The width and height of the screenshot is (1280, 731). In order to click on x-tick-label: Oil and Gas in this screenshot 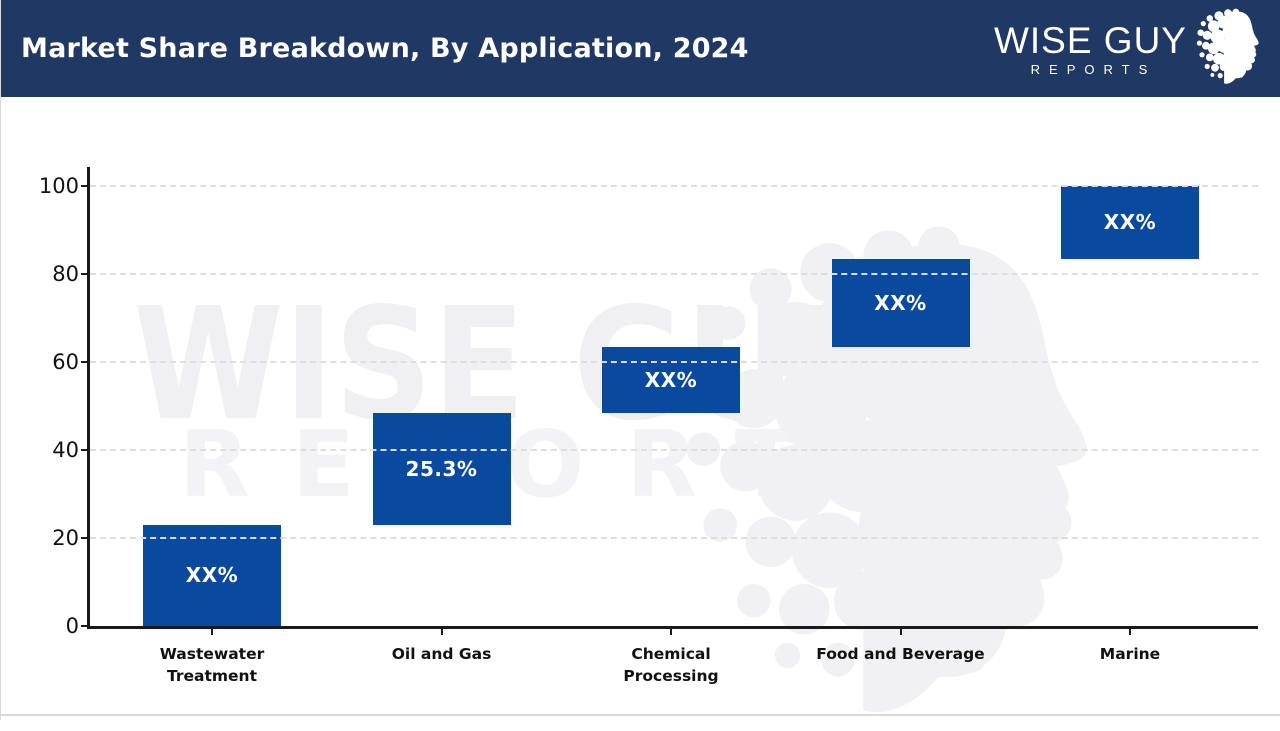, I will do `click(441, 654)`.